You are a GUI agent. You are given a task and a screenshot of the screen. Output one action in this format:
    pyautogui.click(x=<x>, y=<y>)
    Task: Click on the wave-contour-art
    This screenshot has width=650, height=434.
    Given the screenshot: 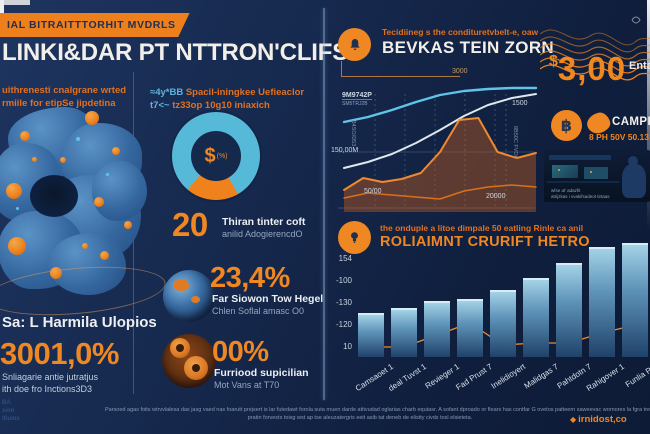 What is the action you would take?
    pyautogui.click(x=595, y=48)
    